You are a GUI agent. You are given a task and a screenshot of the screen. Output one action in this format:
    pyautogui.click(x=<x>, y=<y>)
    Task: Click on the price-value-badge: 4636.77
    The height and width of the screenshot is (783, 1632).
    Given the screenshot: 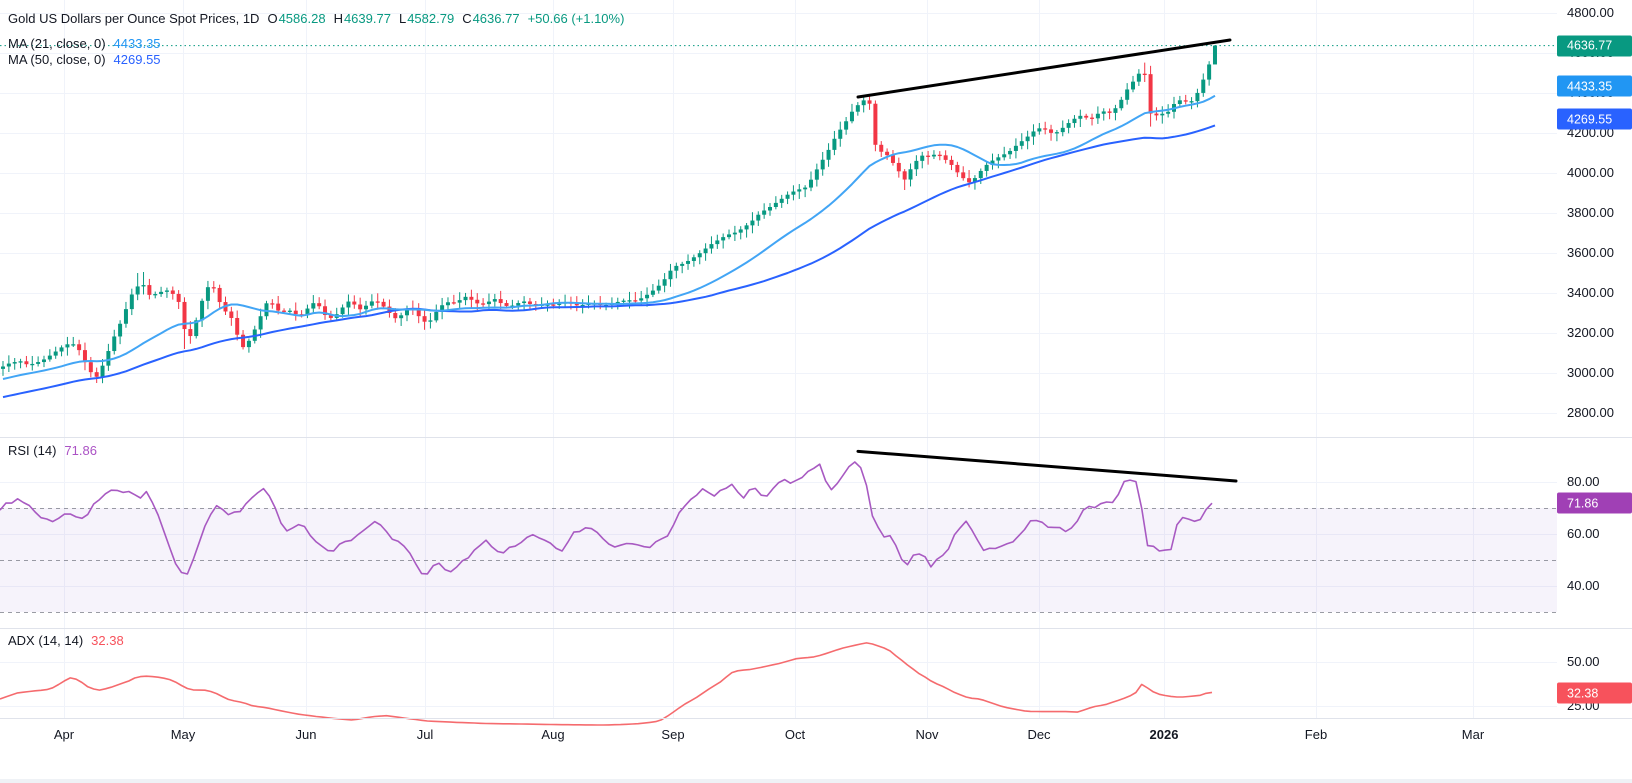 What is the action you would take?
    pyautogui.click(x=1594, y=46)
    